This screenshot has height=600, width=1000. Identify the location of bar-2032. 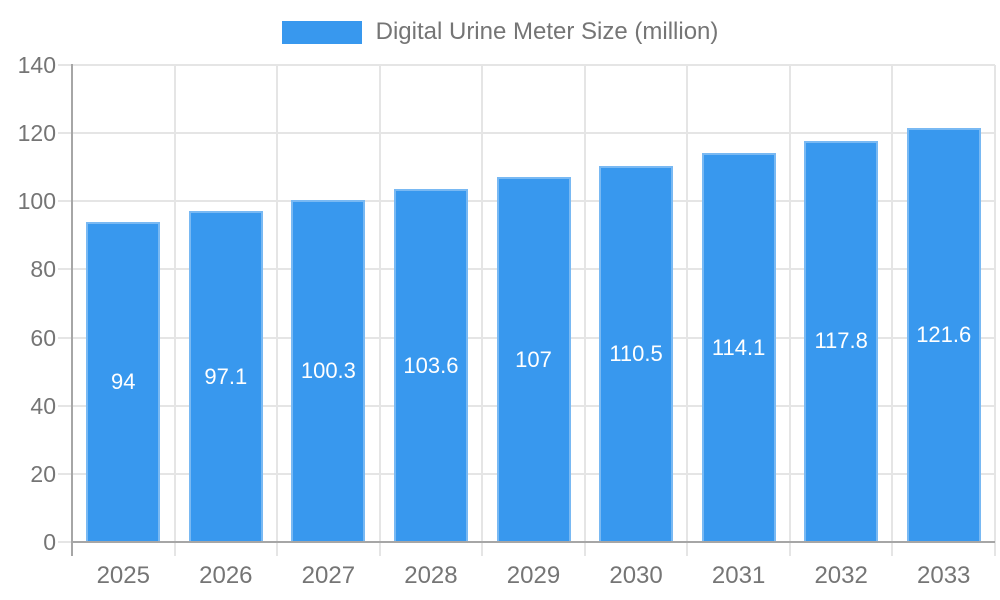
(841, 341).